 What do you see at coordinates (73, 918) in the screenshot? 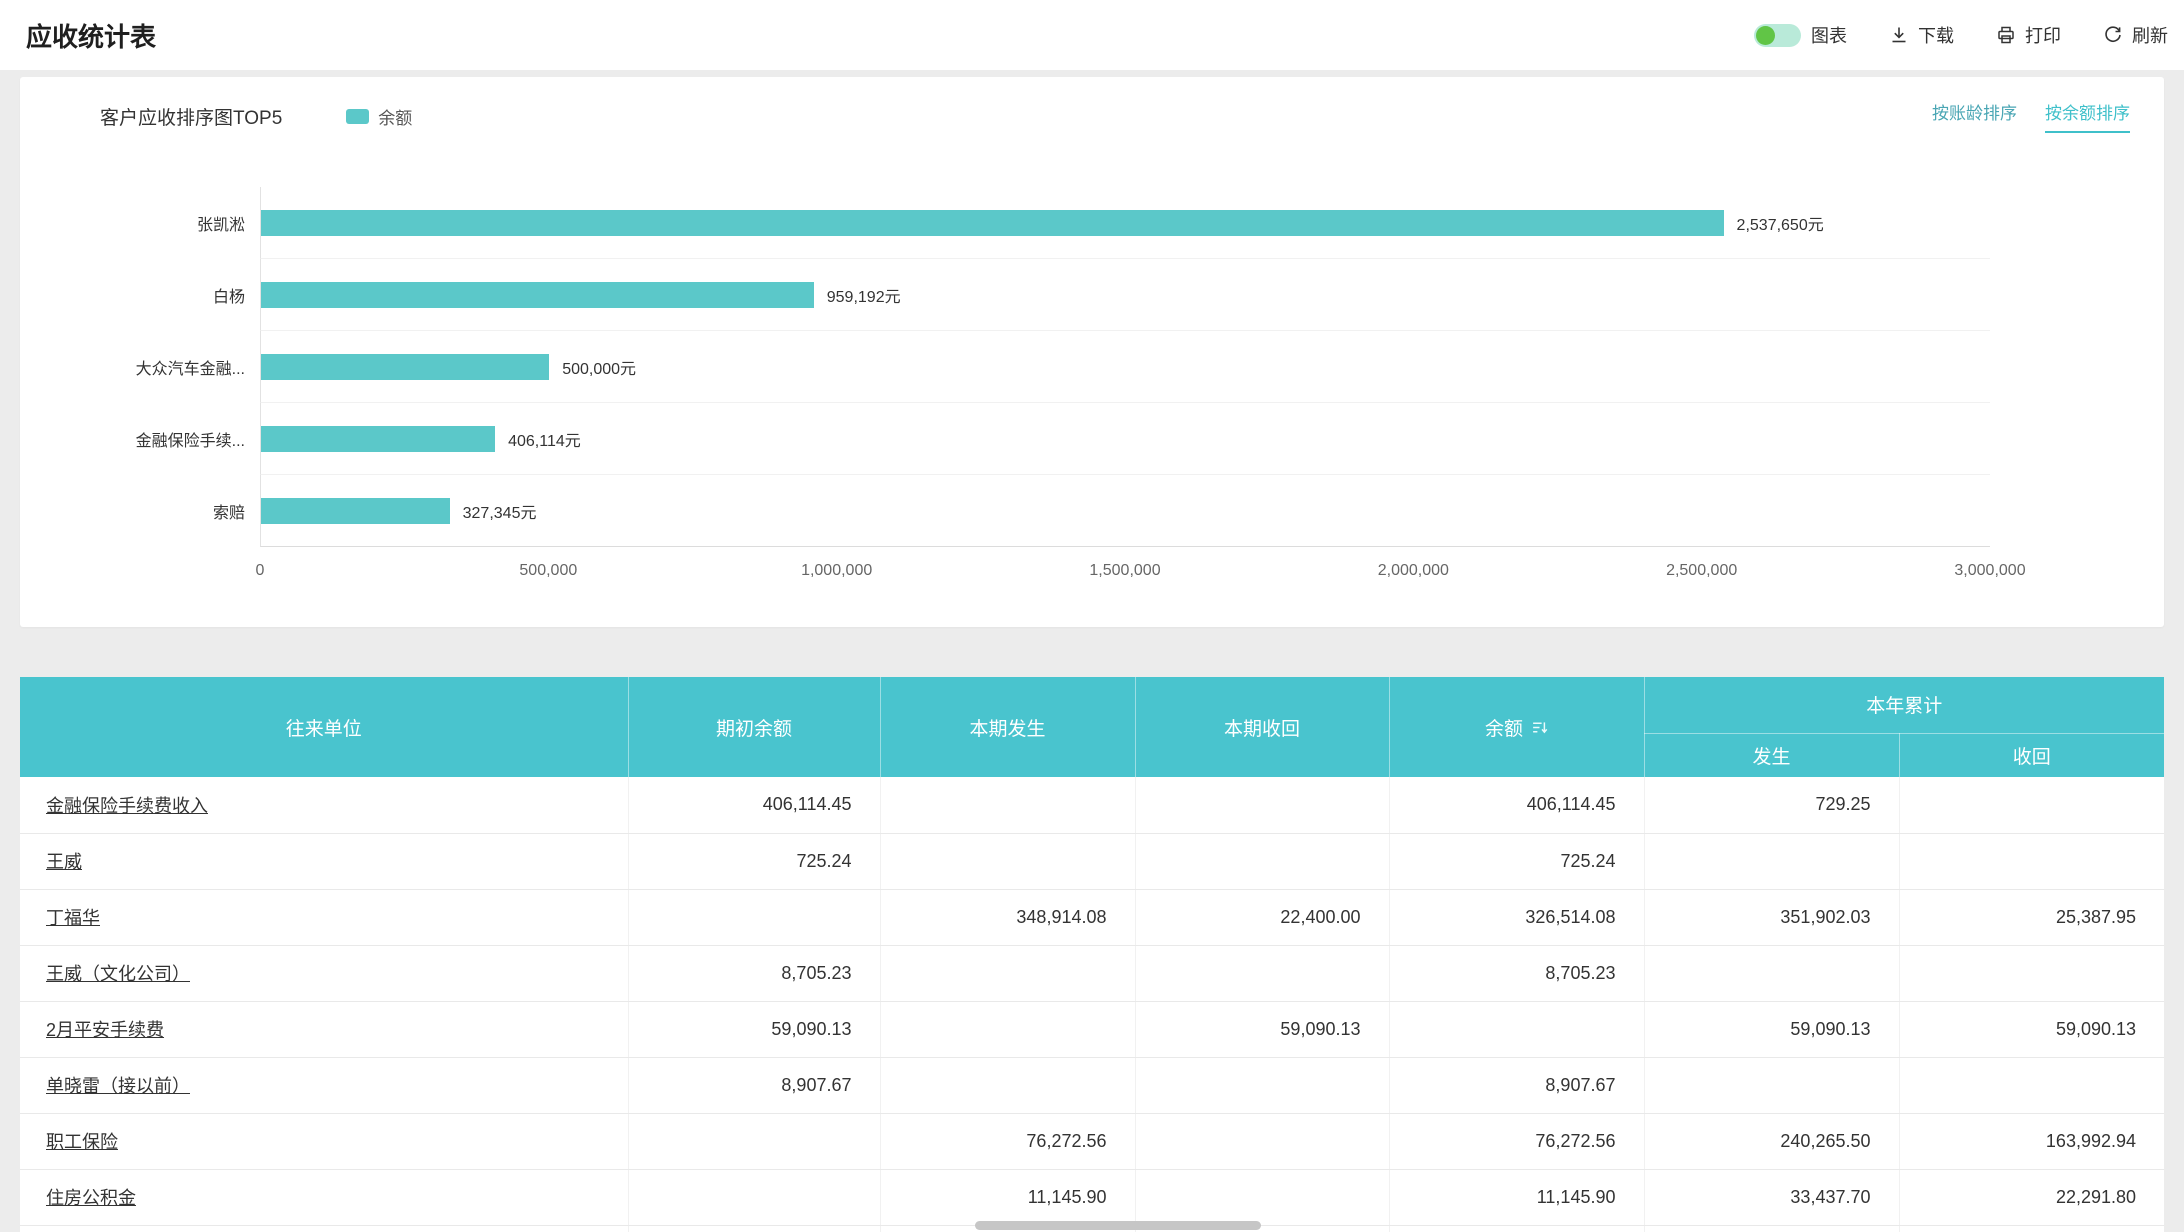
I see `company-link: 丁福华` at bounding box center [73, 918].